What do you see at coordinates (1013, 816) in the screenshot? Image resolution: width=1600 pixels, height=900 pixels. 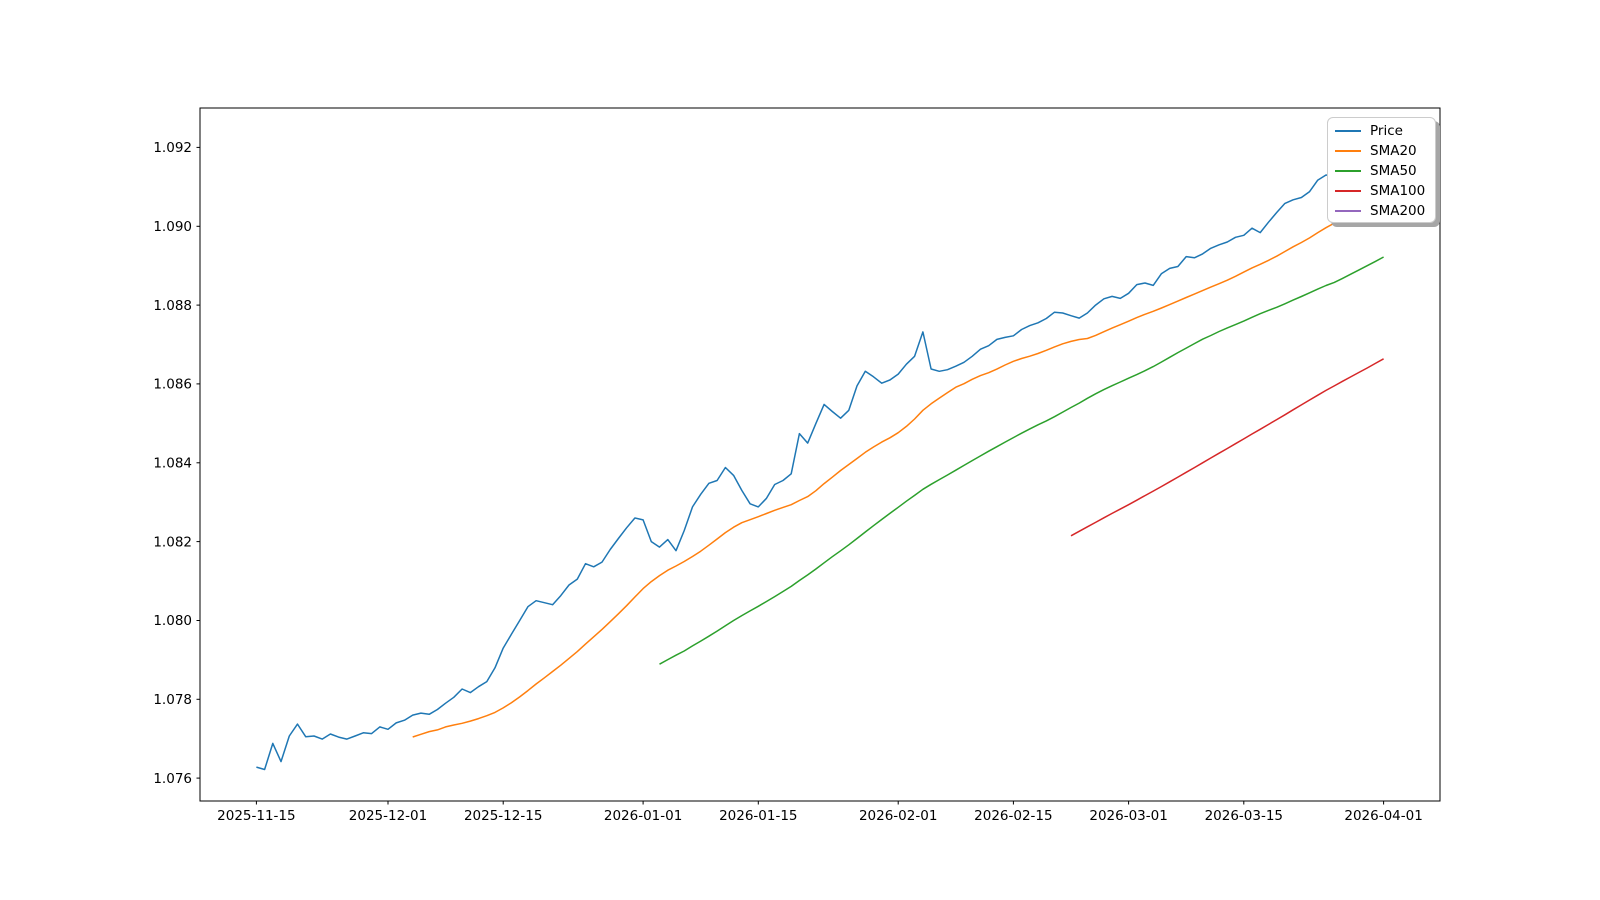 I see `x-tick-label: 2026-02-15` at bounding box center [1013, 816].